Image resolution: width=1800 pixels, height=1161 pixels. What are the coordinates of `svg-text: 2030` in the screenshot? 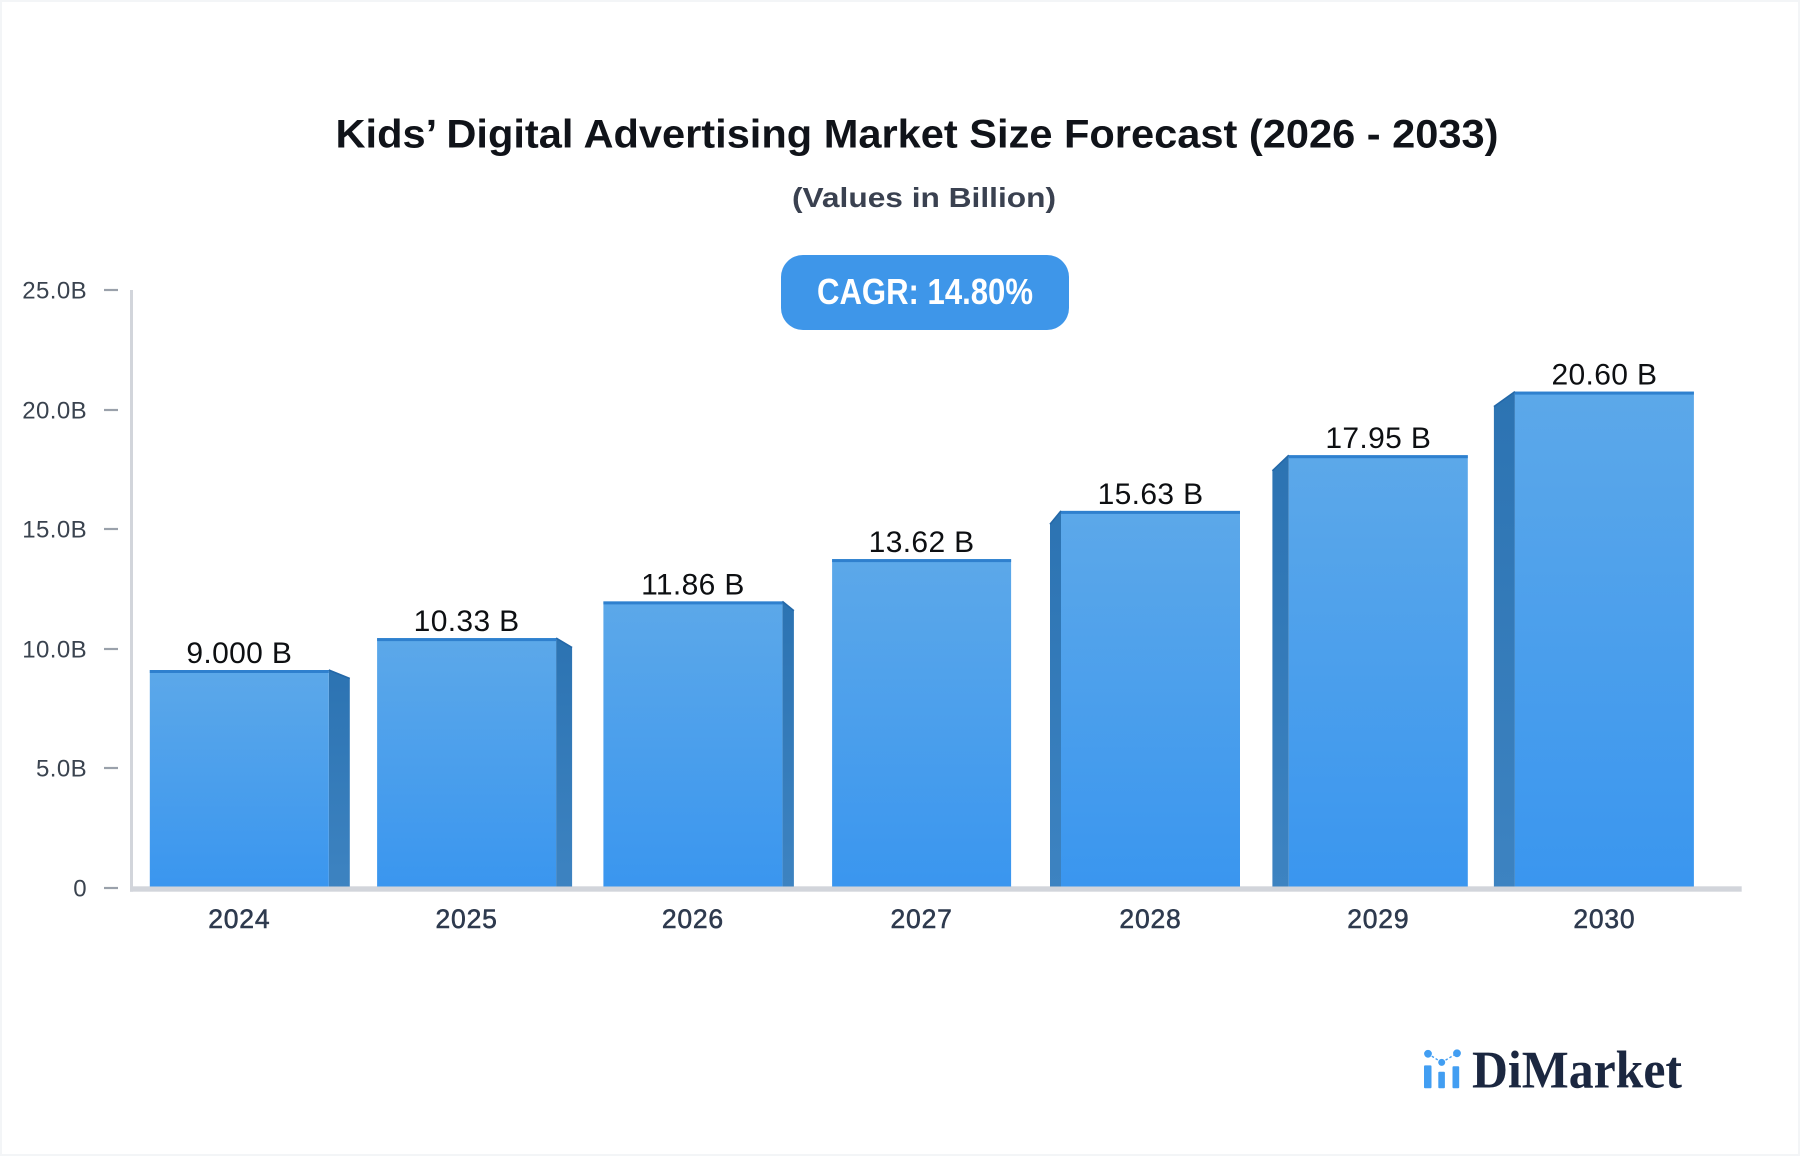 It's located at (1604, 919).